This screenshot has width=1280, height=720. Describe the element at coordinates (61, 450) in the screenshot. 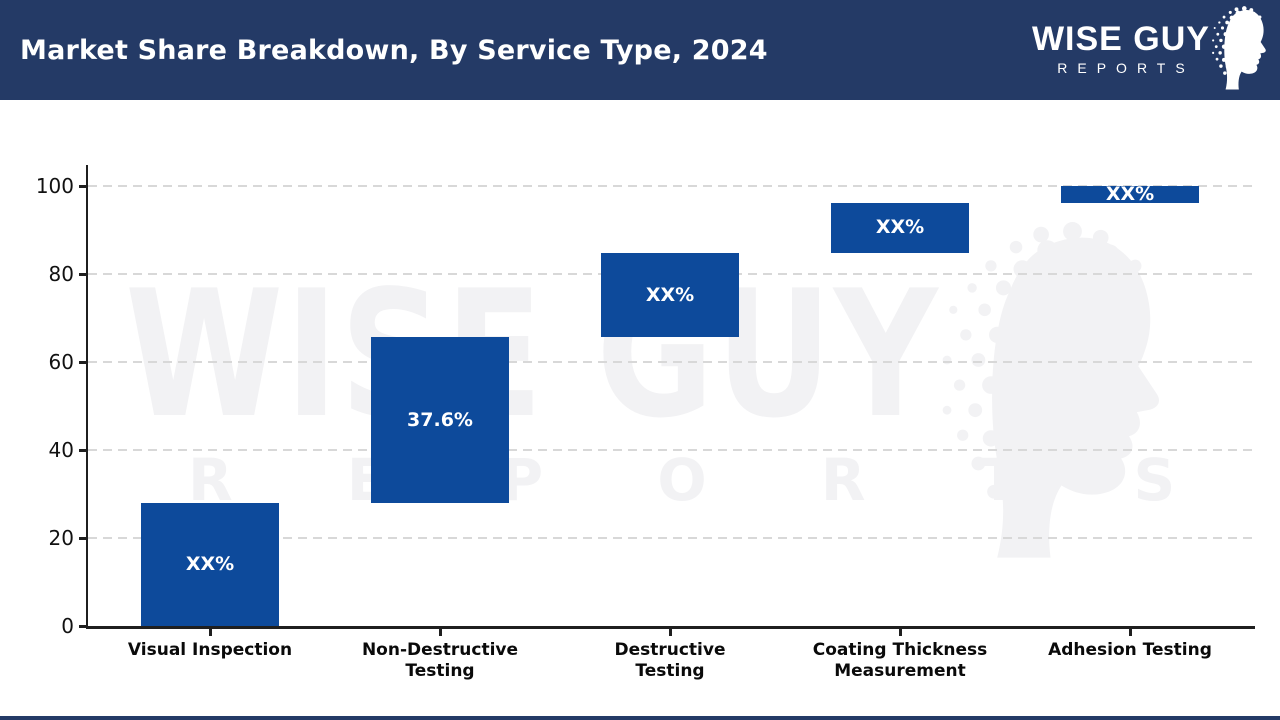

I see `y-axis-tick-label: 40` at that location.